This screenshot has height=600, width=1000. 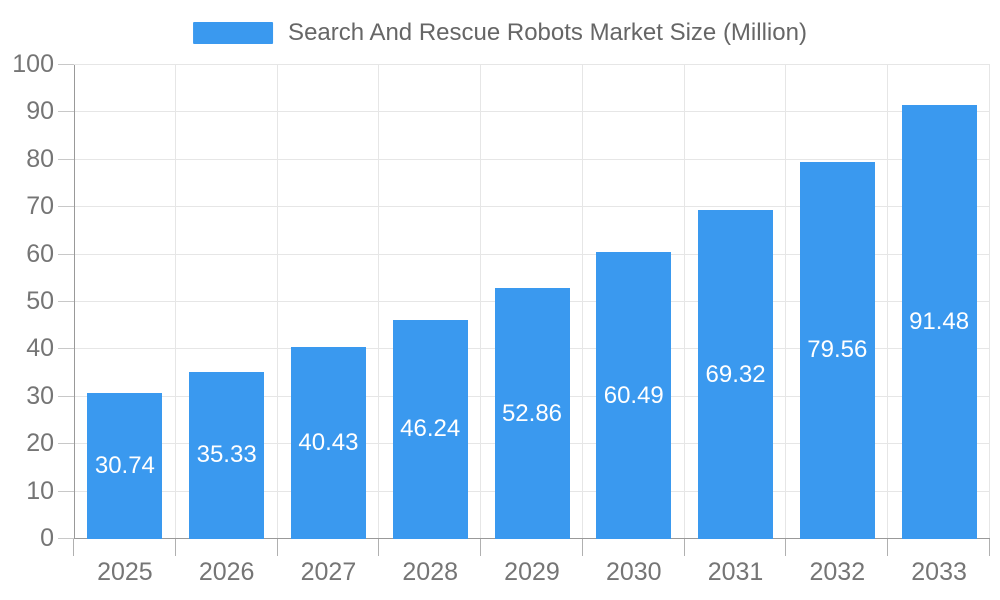 I want to click on bar-value-label: 52.86, so click(x=532, y=413).